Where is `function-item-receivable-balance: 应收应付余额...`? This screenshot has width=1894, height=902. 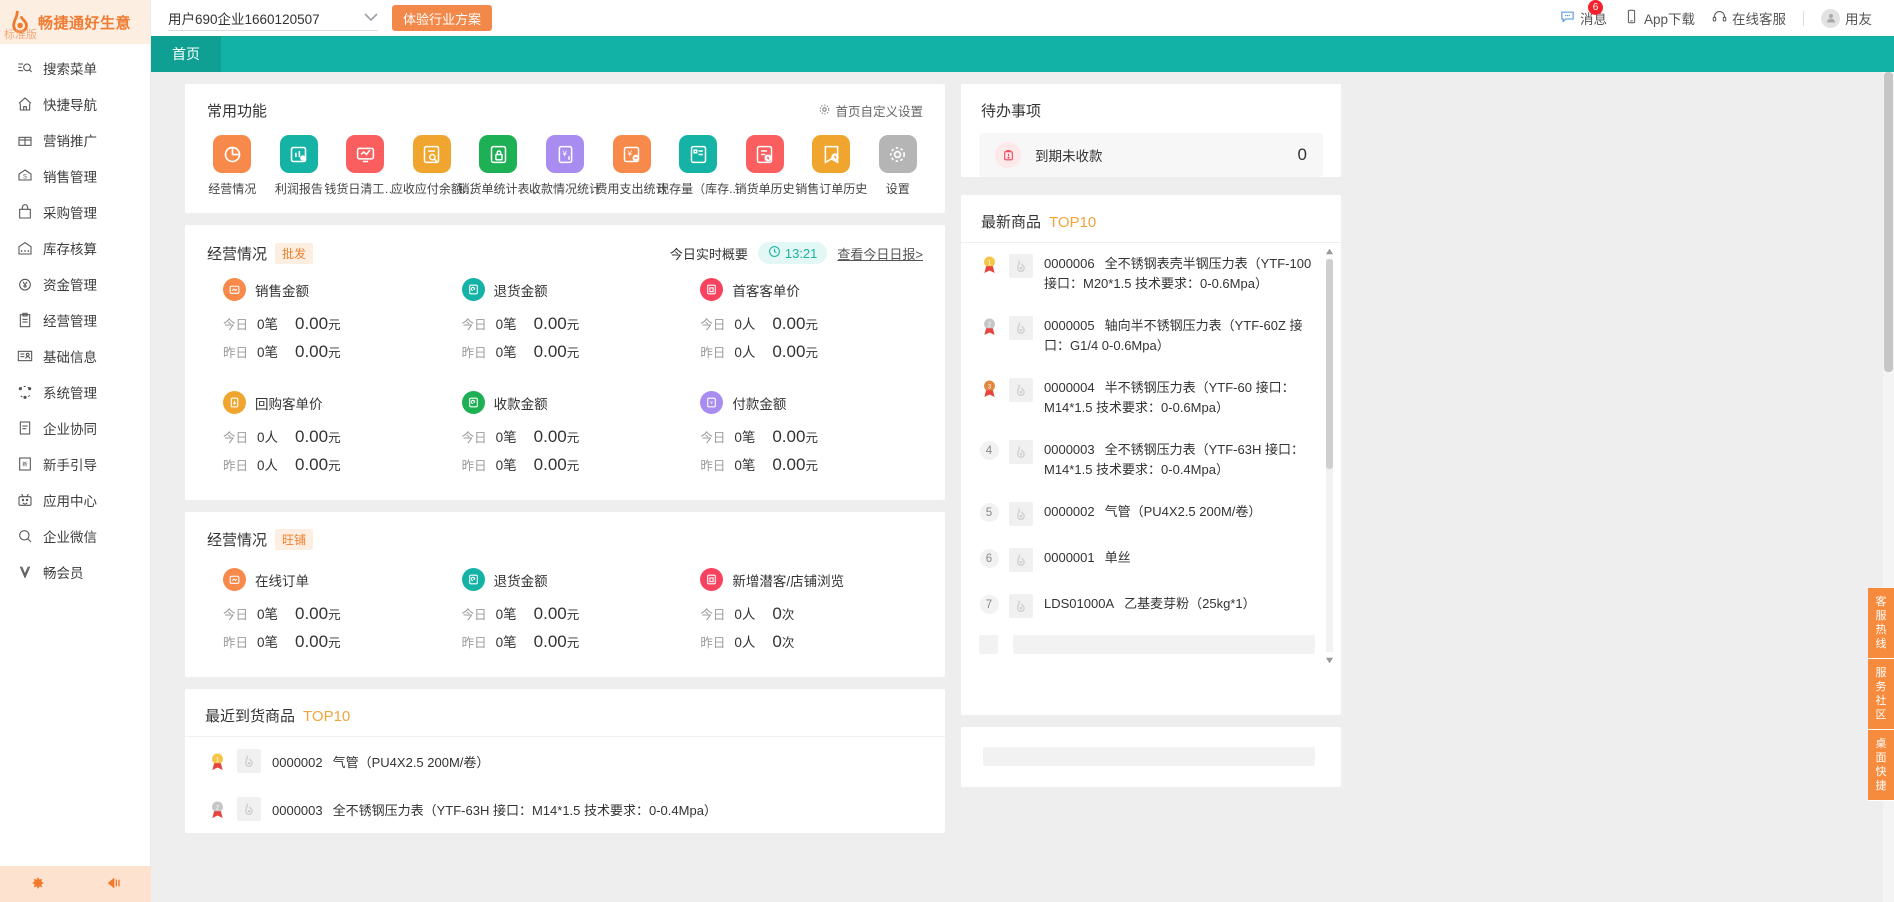
function-item-receivable-balance: 应收应付余额... is located at coordinates (432, 166).